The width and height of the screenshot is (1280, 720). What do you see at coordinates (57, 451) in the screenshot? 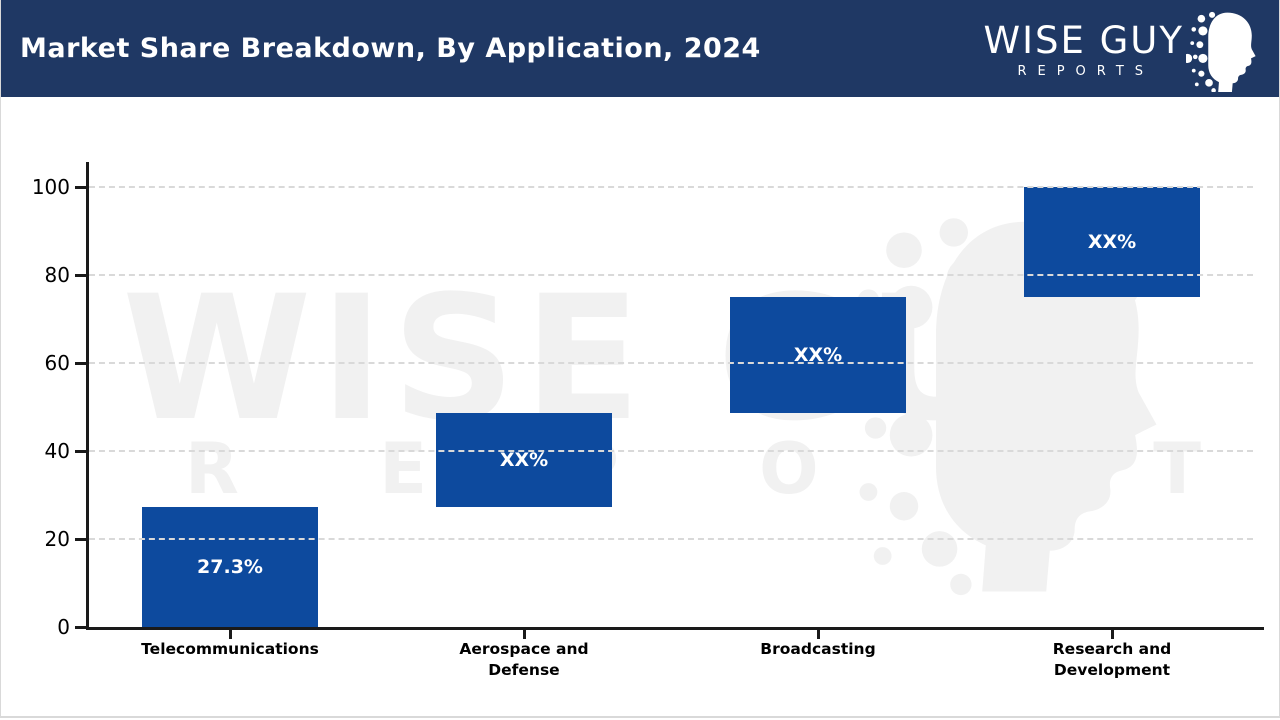
I see `y-axis-tick-label: 40` at bounding box center [57, 451].